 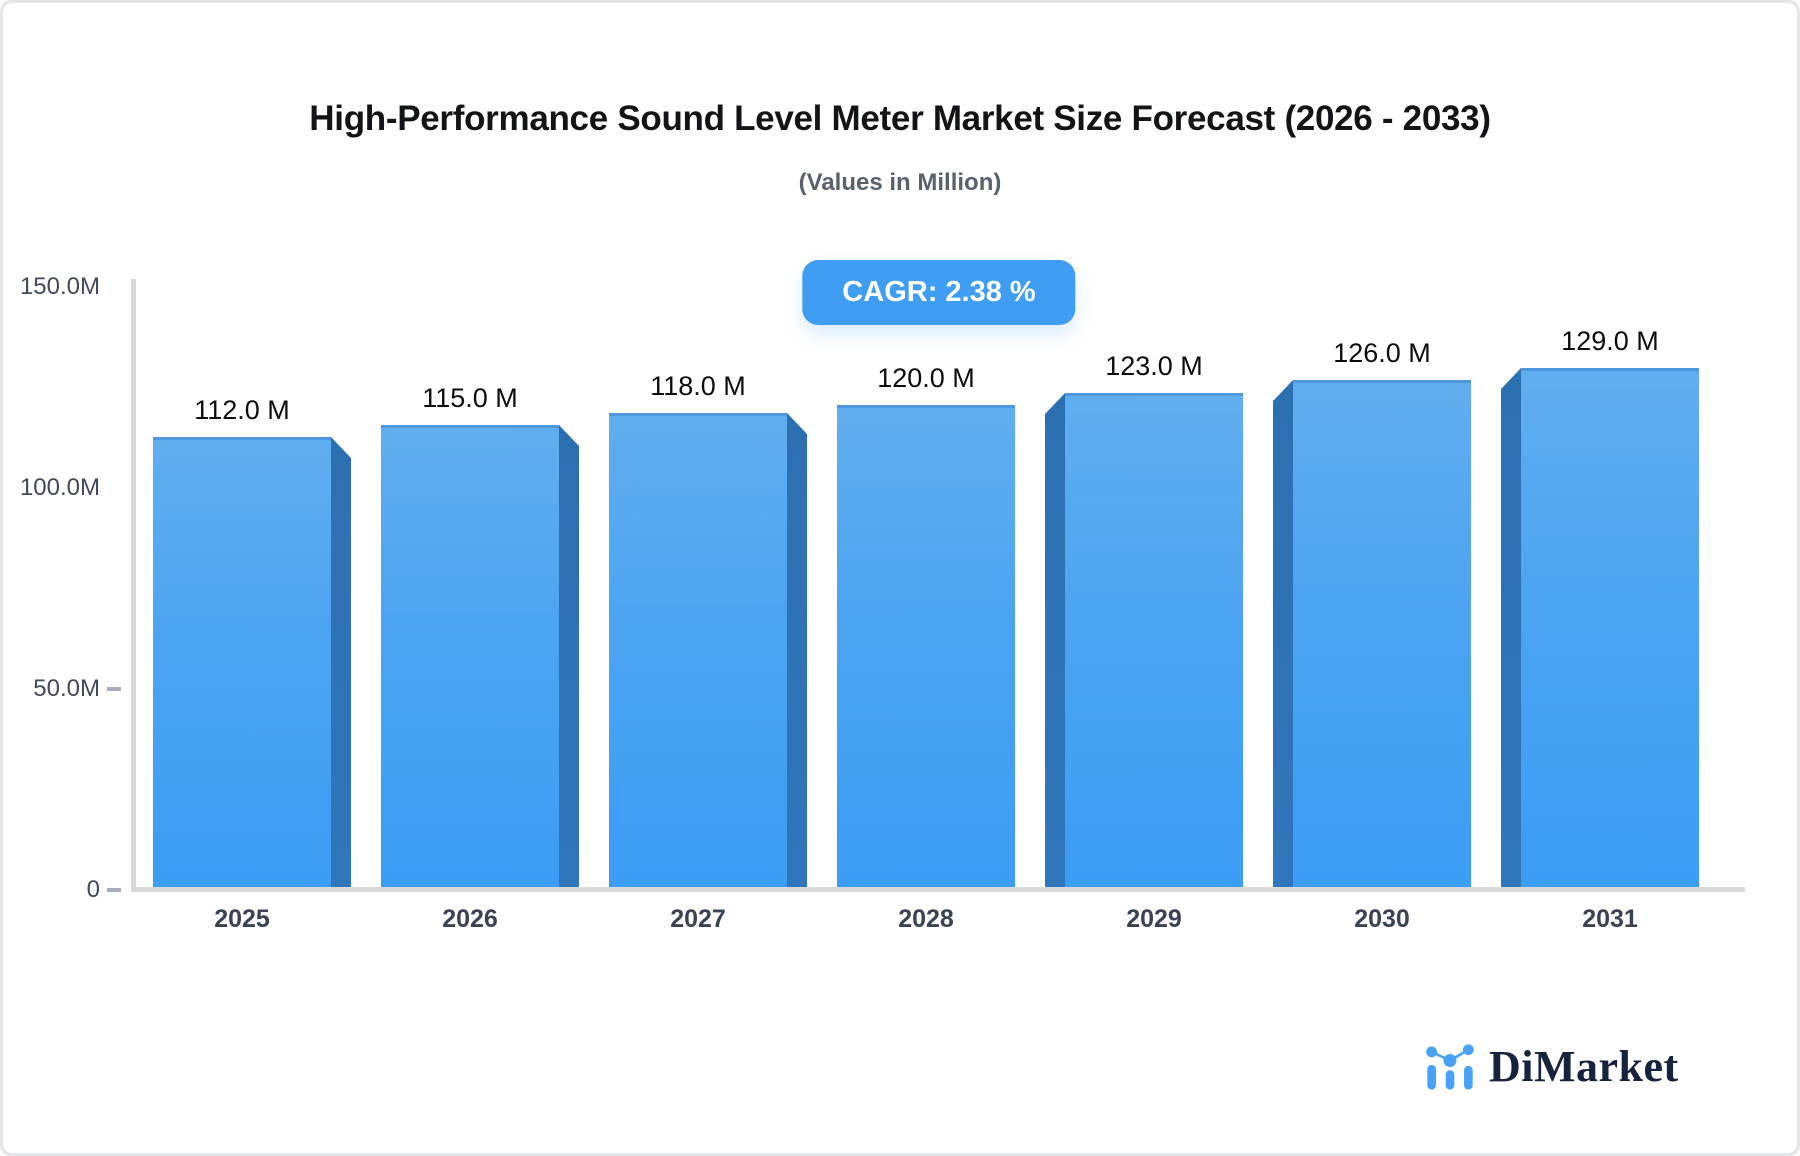 What do you see at coordinates (59, 487) in the screenshot?
I see `y-tick-label: 100.0M` at bounding box center [59, 487].